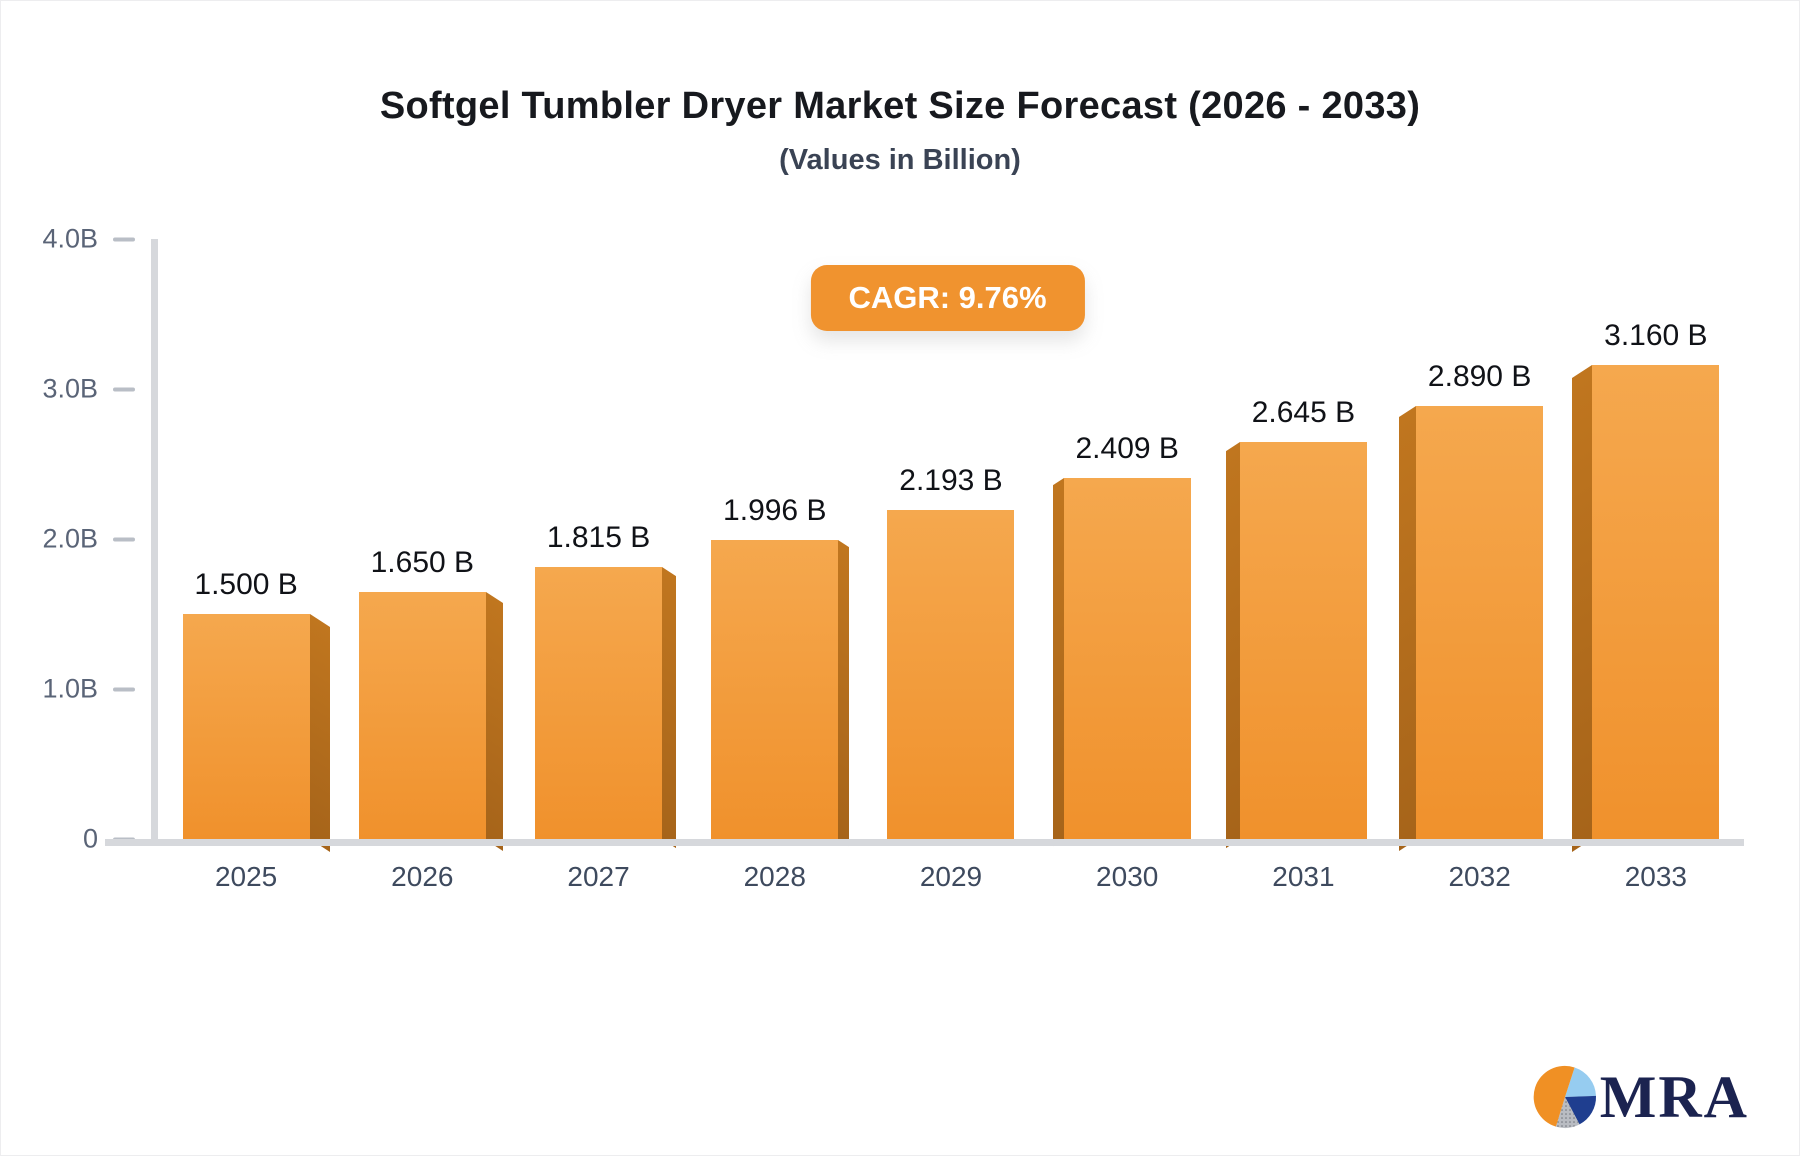 The width and height of the screenshot is (1800, 1156). What do you see at coordinates (780, 693) in the screenshot?
I see `bar-2028` at bounding box center [780, 693].